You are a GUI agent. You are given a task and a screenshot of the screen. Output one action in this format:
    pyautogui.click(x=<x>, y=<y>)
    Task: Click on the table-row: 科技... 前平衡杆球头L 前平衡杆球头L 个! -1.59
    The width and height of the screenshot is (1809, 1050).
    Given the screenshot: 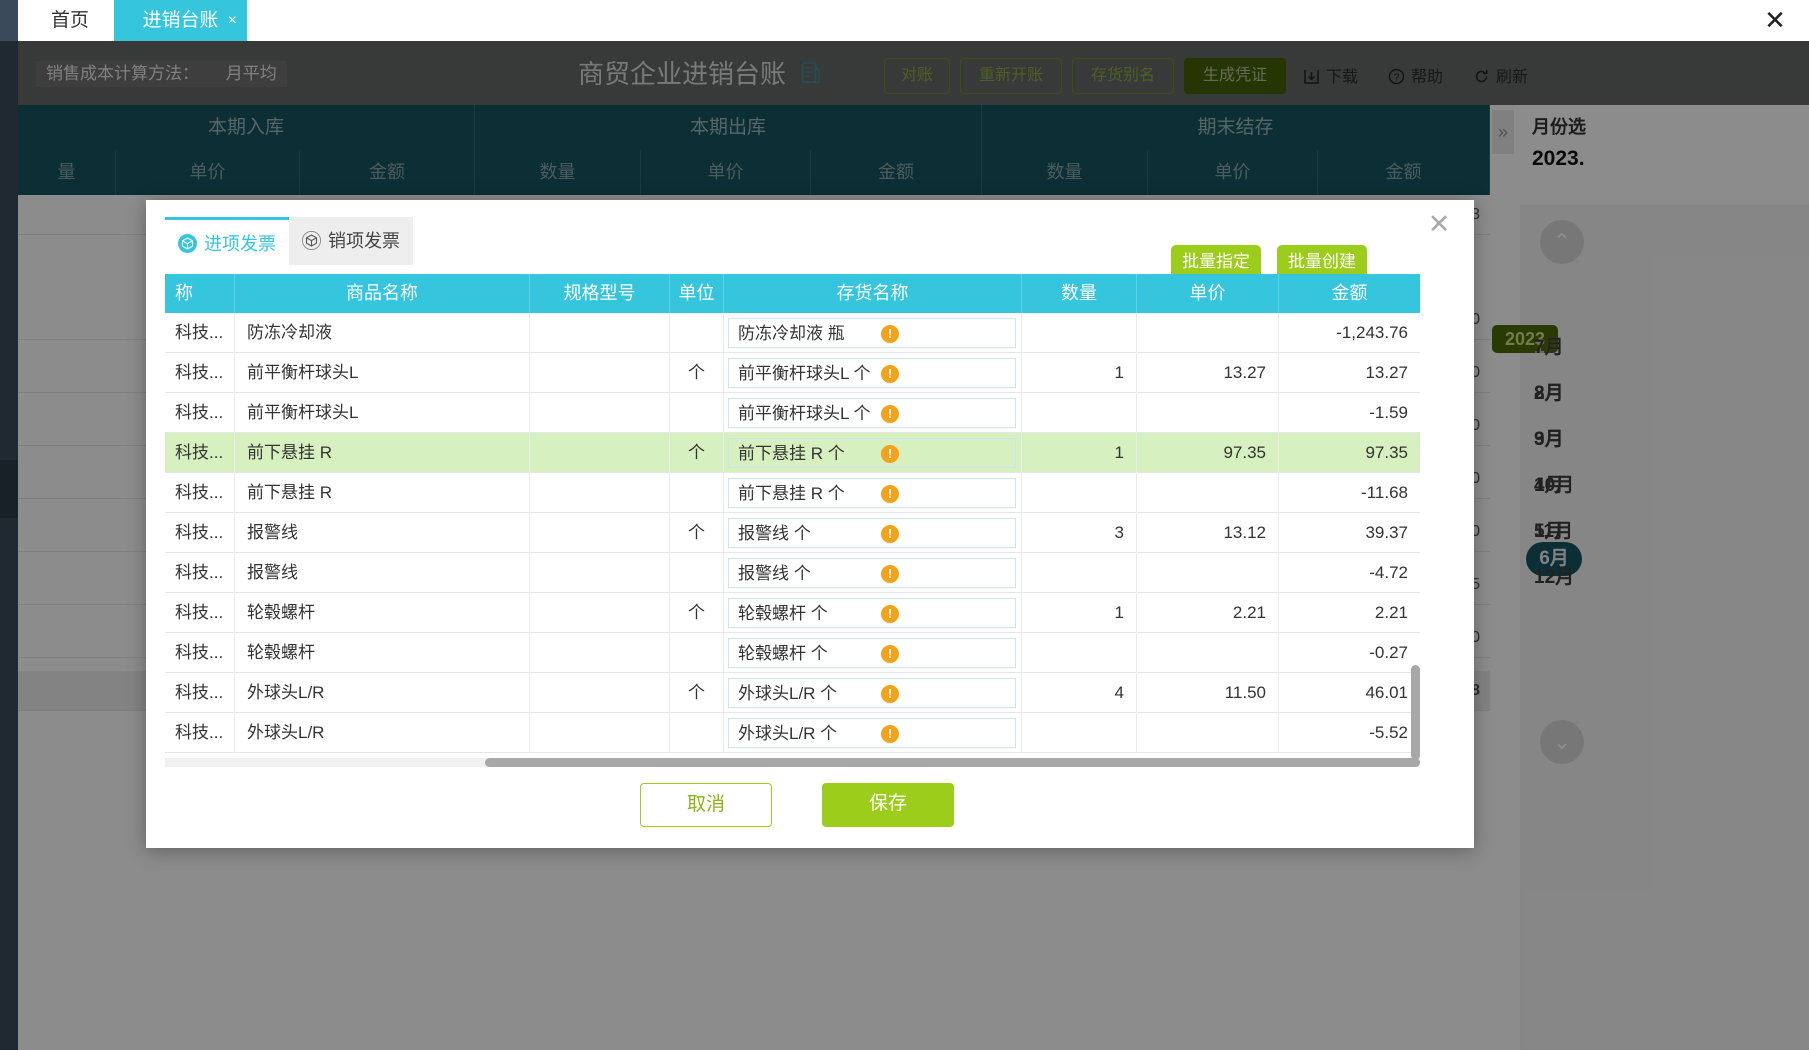 What is the action you would take?
    pyautogui.click(x=792, y=413)
    